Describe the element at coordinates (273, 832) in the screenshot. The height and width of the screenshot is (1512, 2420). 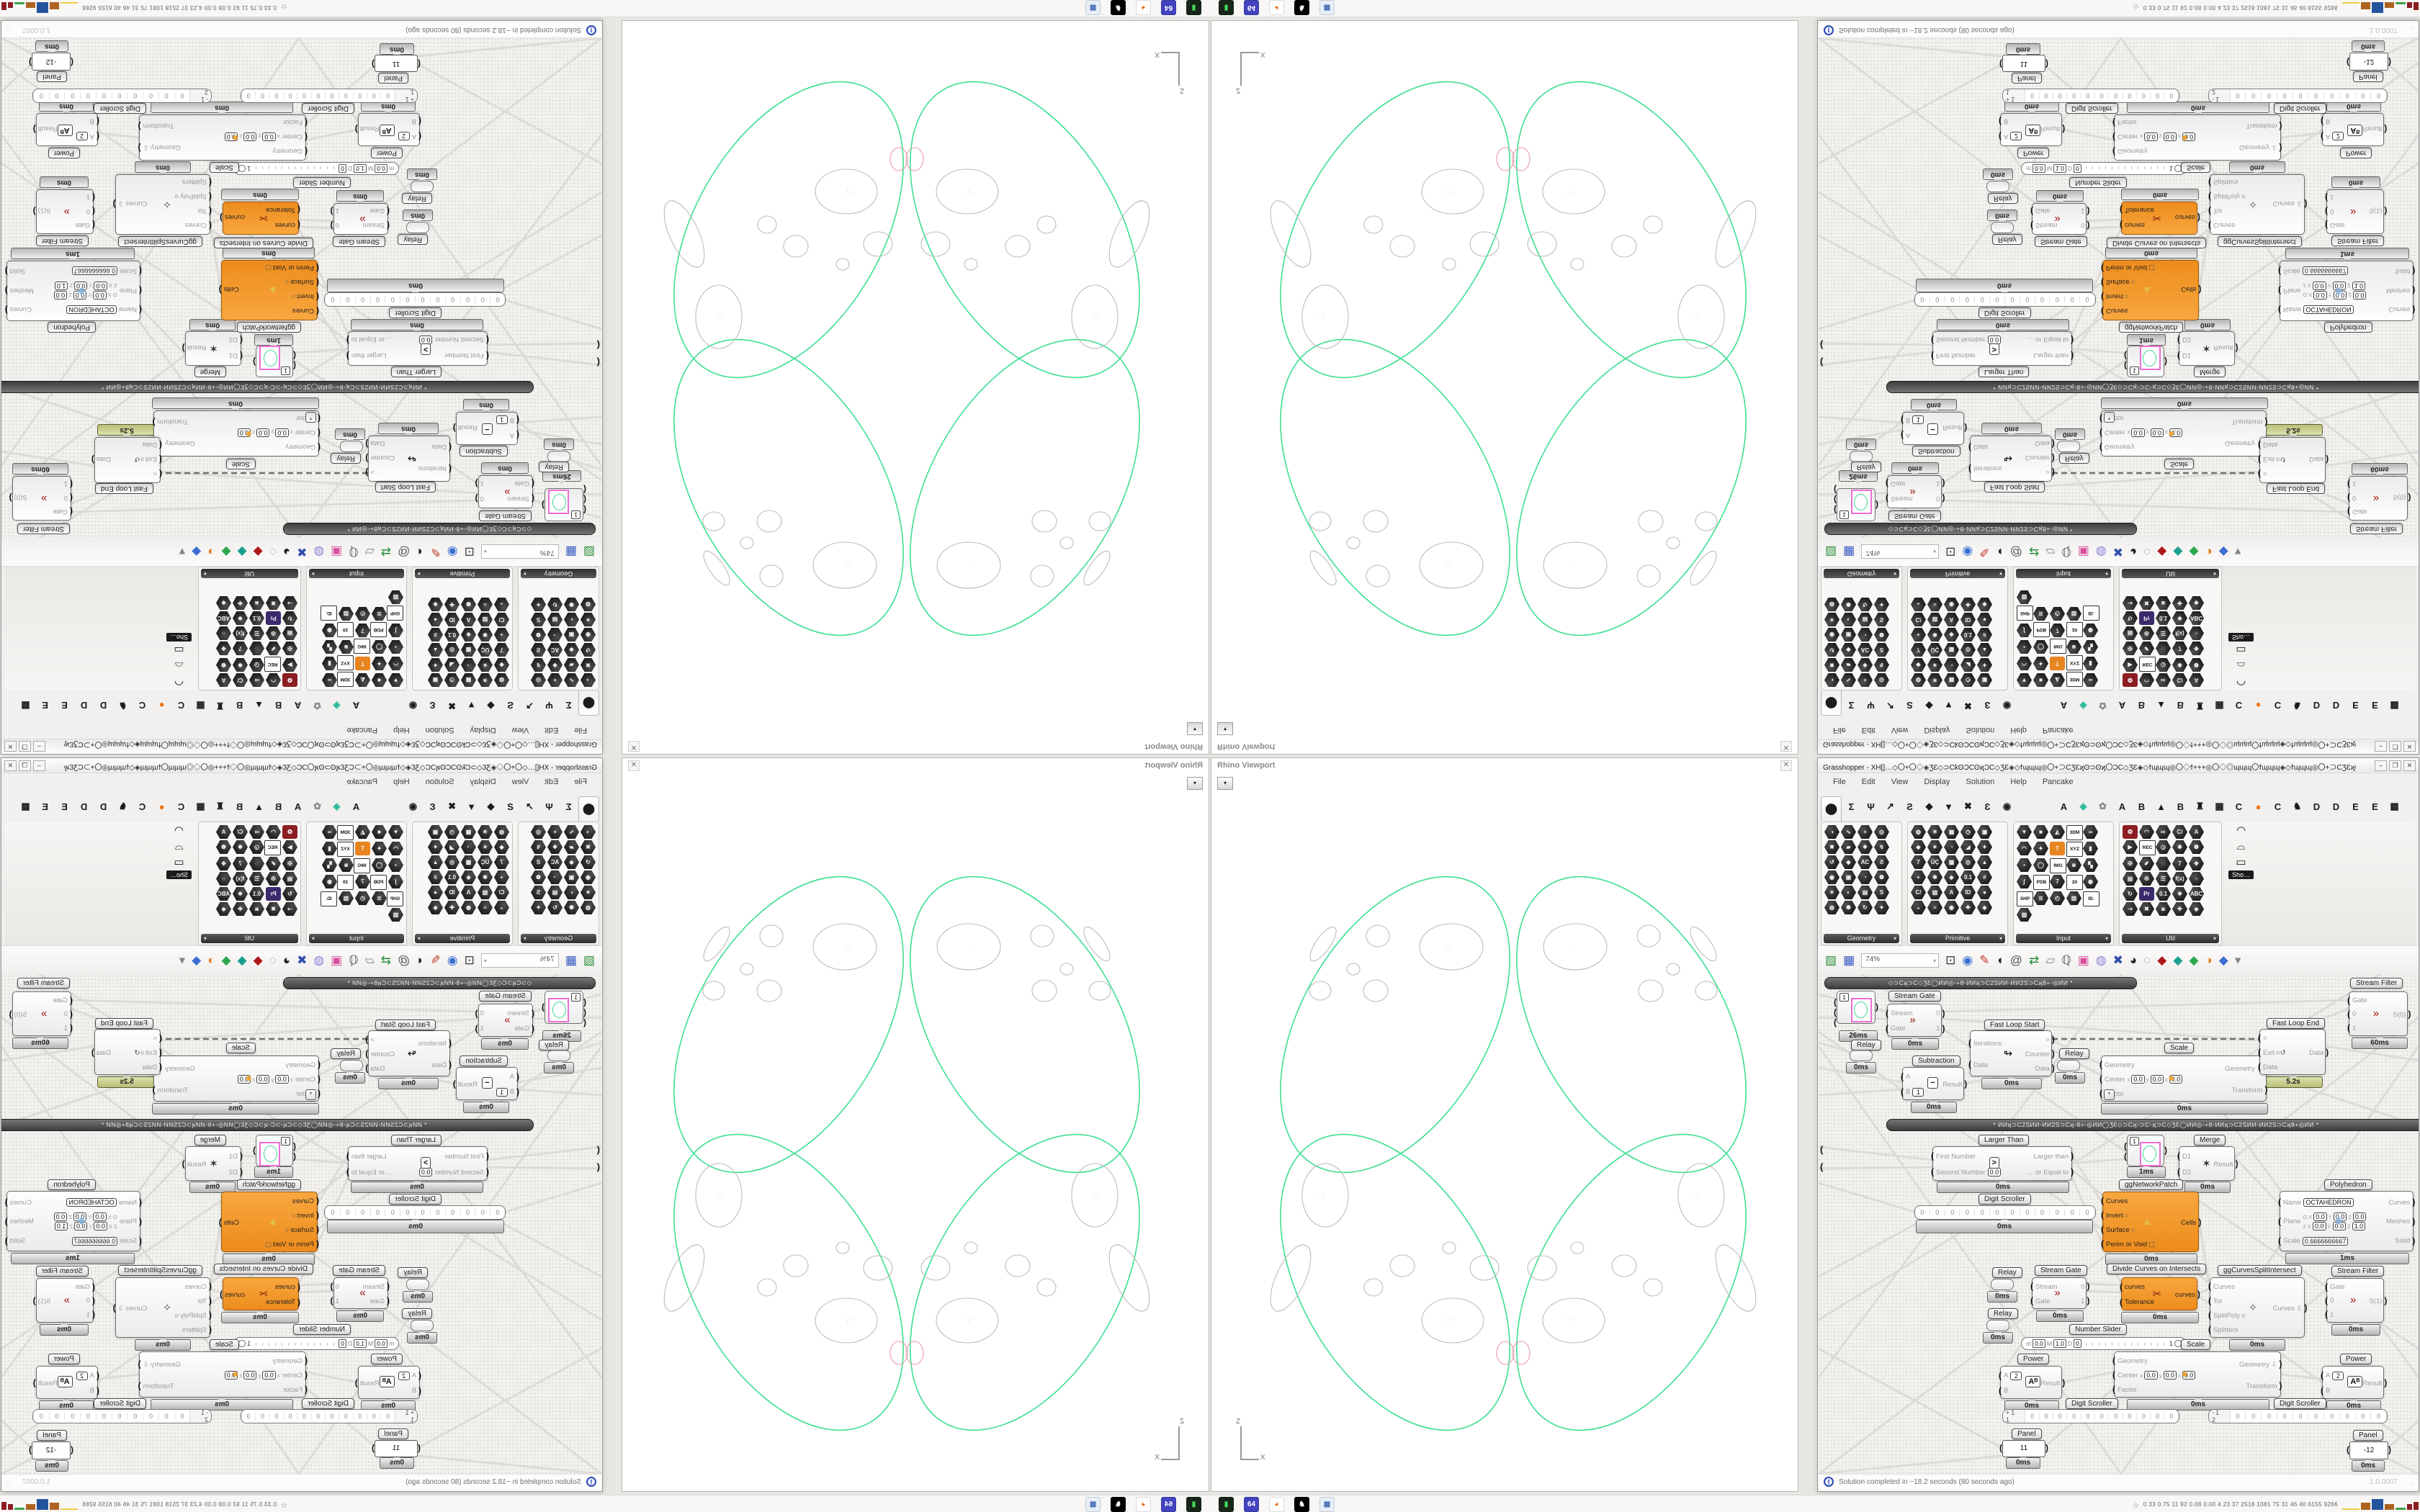
I see `palette-icon: ◠` at that location.